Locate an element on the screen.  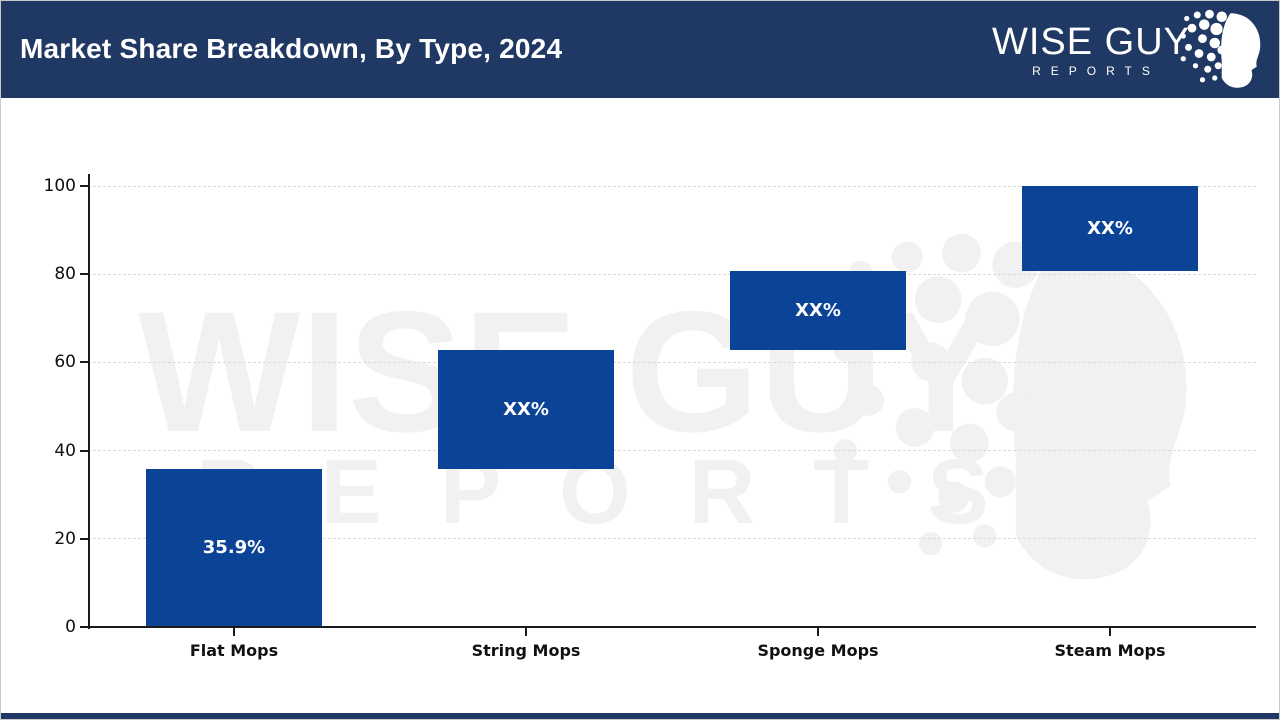
y-tick-label-80: 80 is located at coordinates (65, 274).